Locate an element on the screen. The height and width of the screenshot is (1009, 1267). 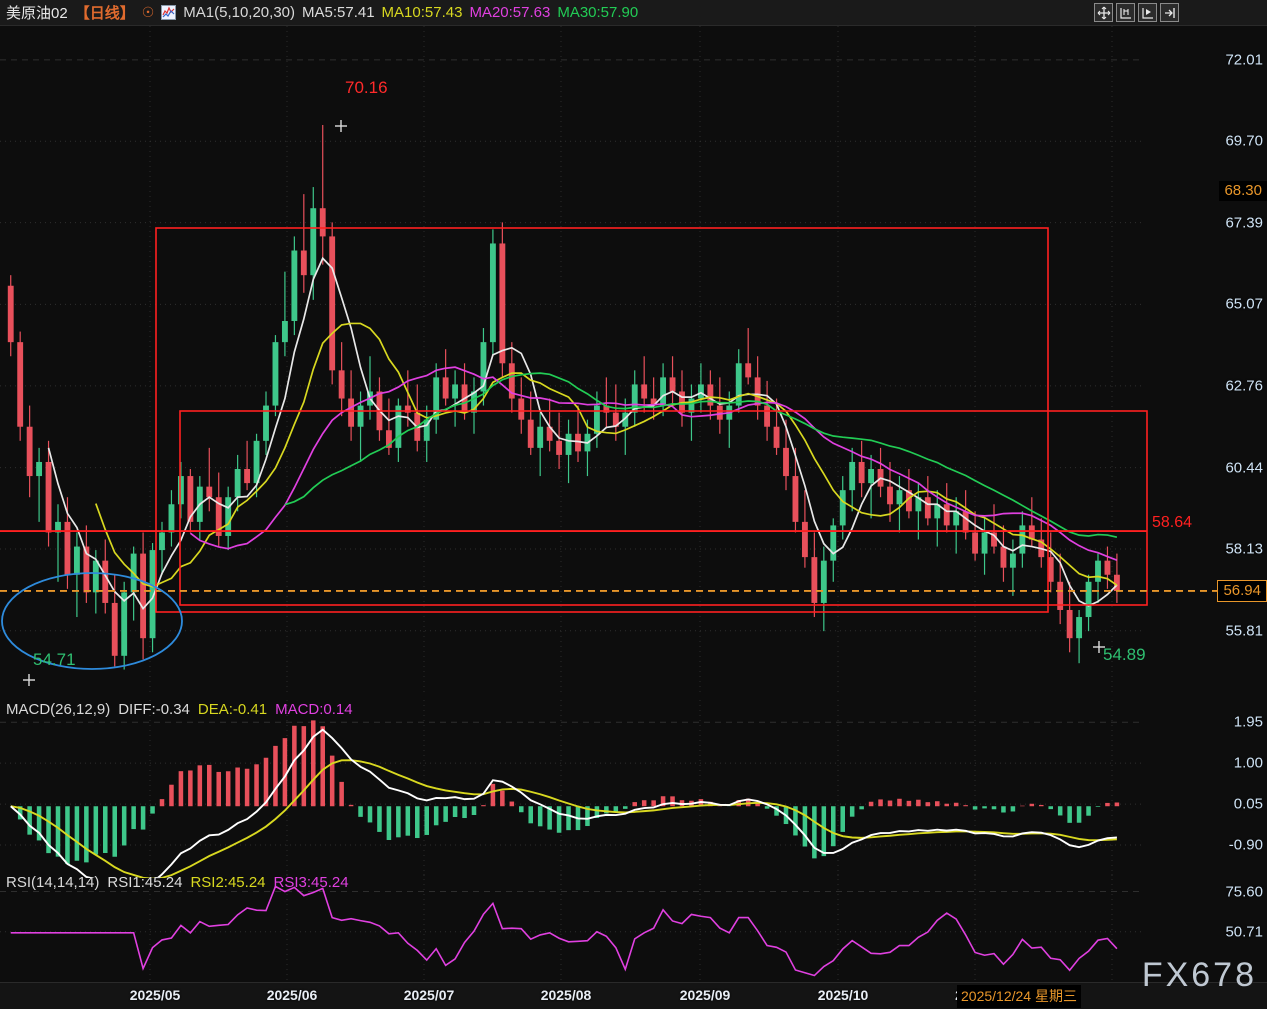
time-axis-tick: 2025/09 is located at coordinates (705, 995).